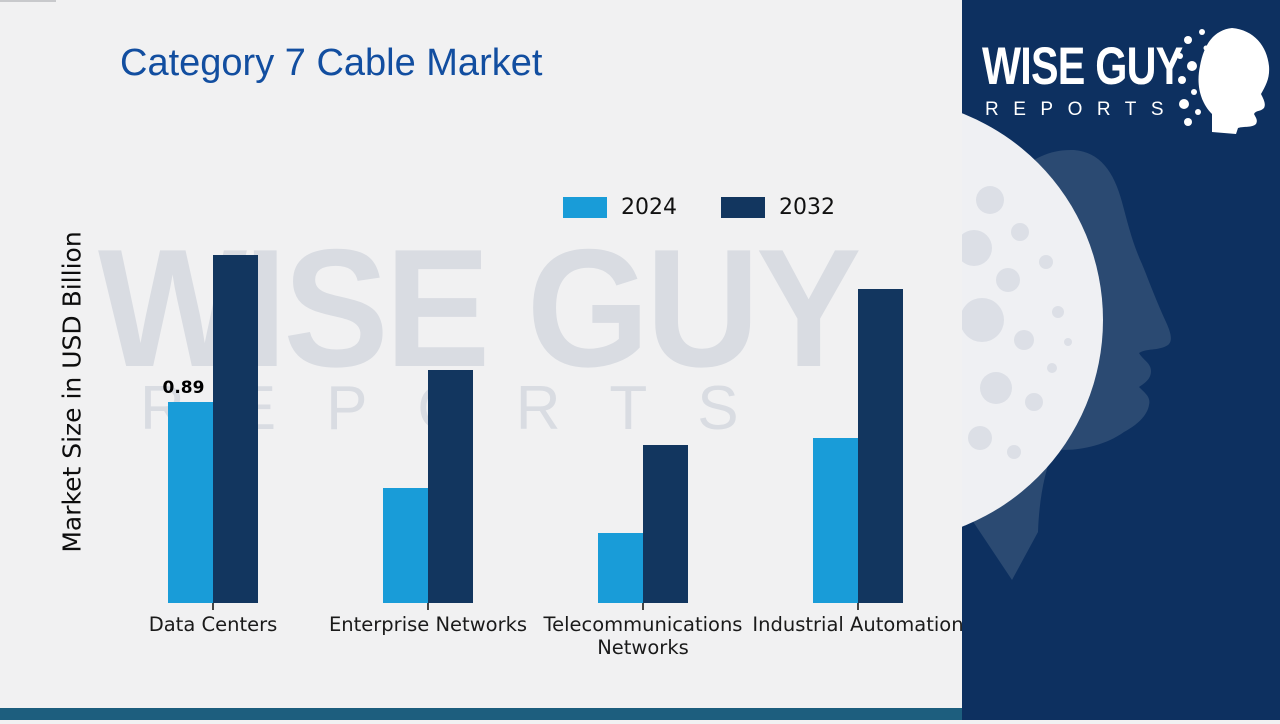 This screenshot has width=1280, height=724. What do you see at coordinates (481, 714) in the screenshot?
I see `bottom-accent-bar` at bounding box center [481, 714].